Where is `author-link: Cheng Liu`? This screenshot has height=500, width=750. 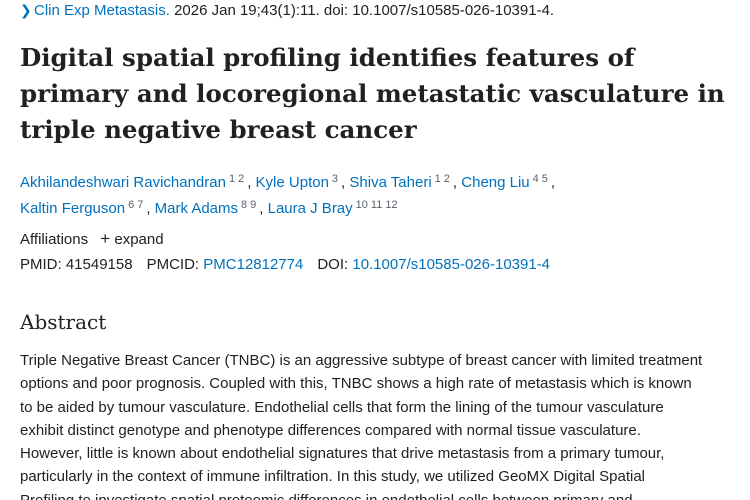
author-link: Cheng Liu is located at coordinates (495, 182).